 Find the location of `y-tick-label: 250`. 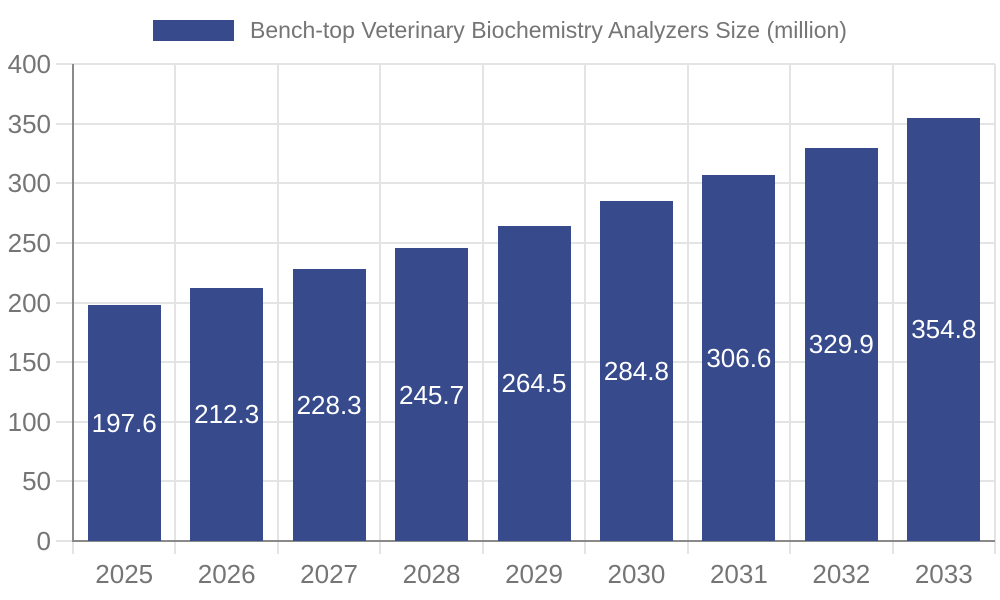

y-tick-label: 250 is located at coordinates (29, 242).